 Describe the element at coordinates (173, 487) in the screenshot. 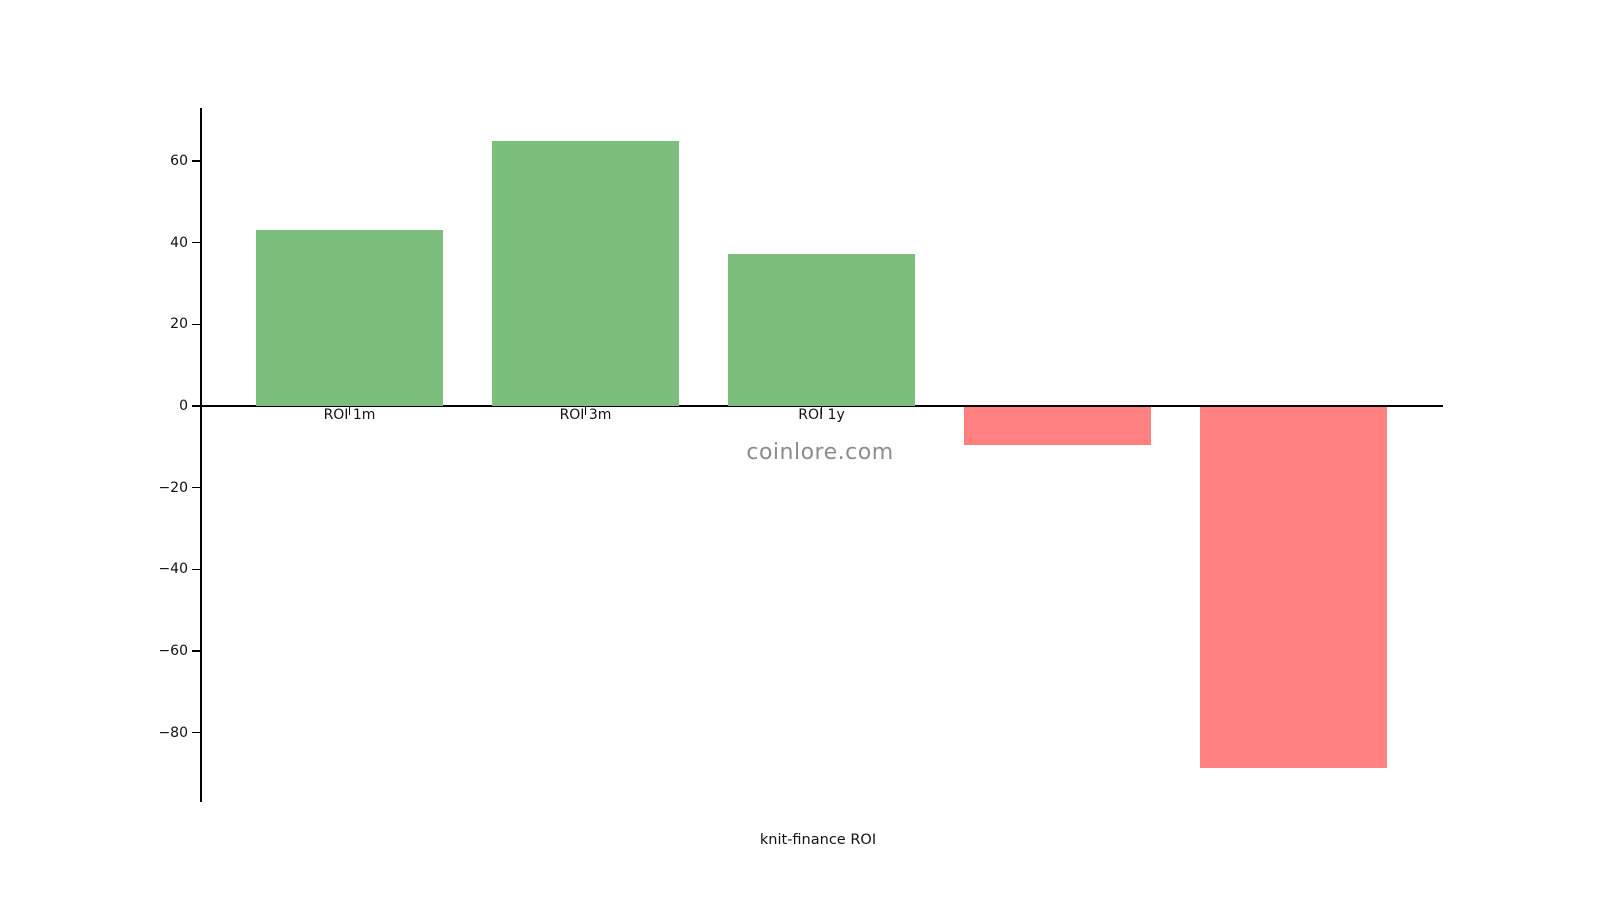

I see `y-tick-label: −20` at that location.